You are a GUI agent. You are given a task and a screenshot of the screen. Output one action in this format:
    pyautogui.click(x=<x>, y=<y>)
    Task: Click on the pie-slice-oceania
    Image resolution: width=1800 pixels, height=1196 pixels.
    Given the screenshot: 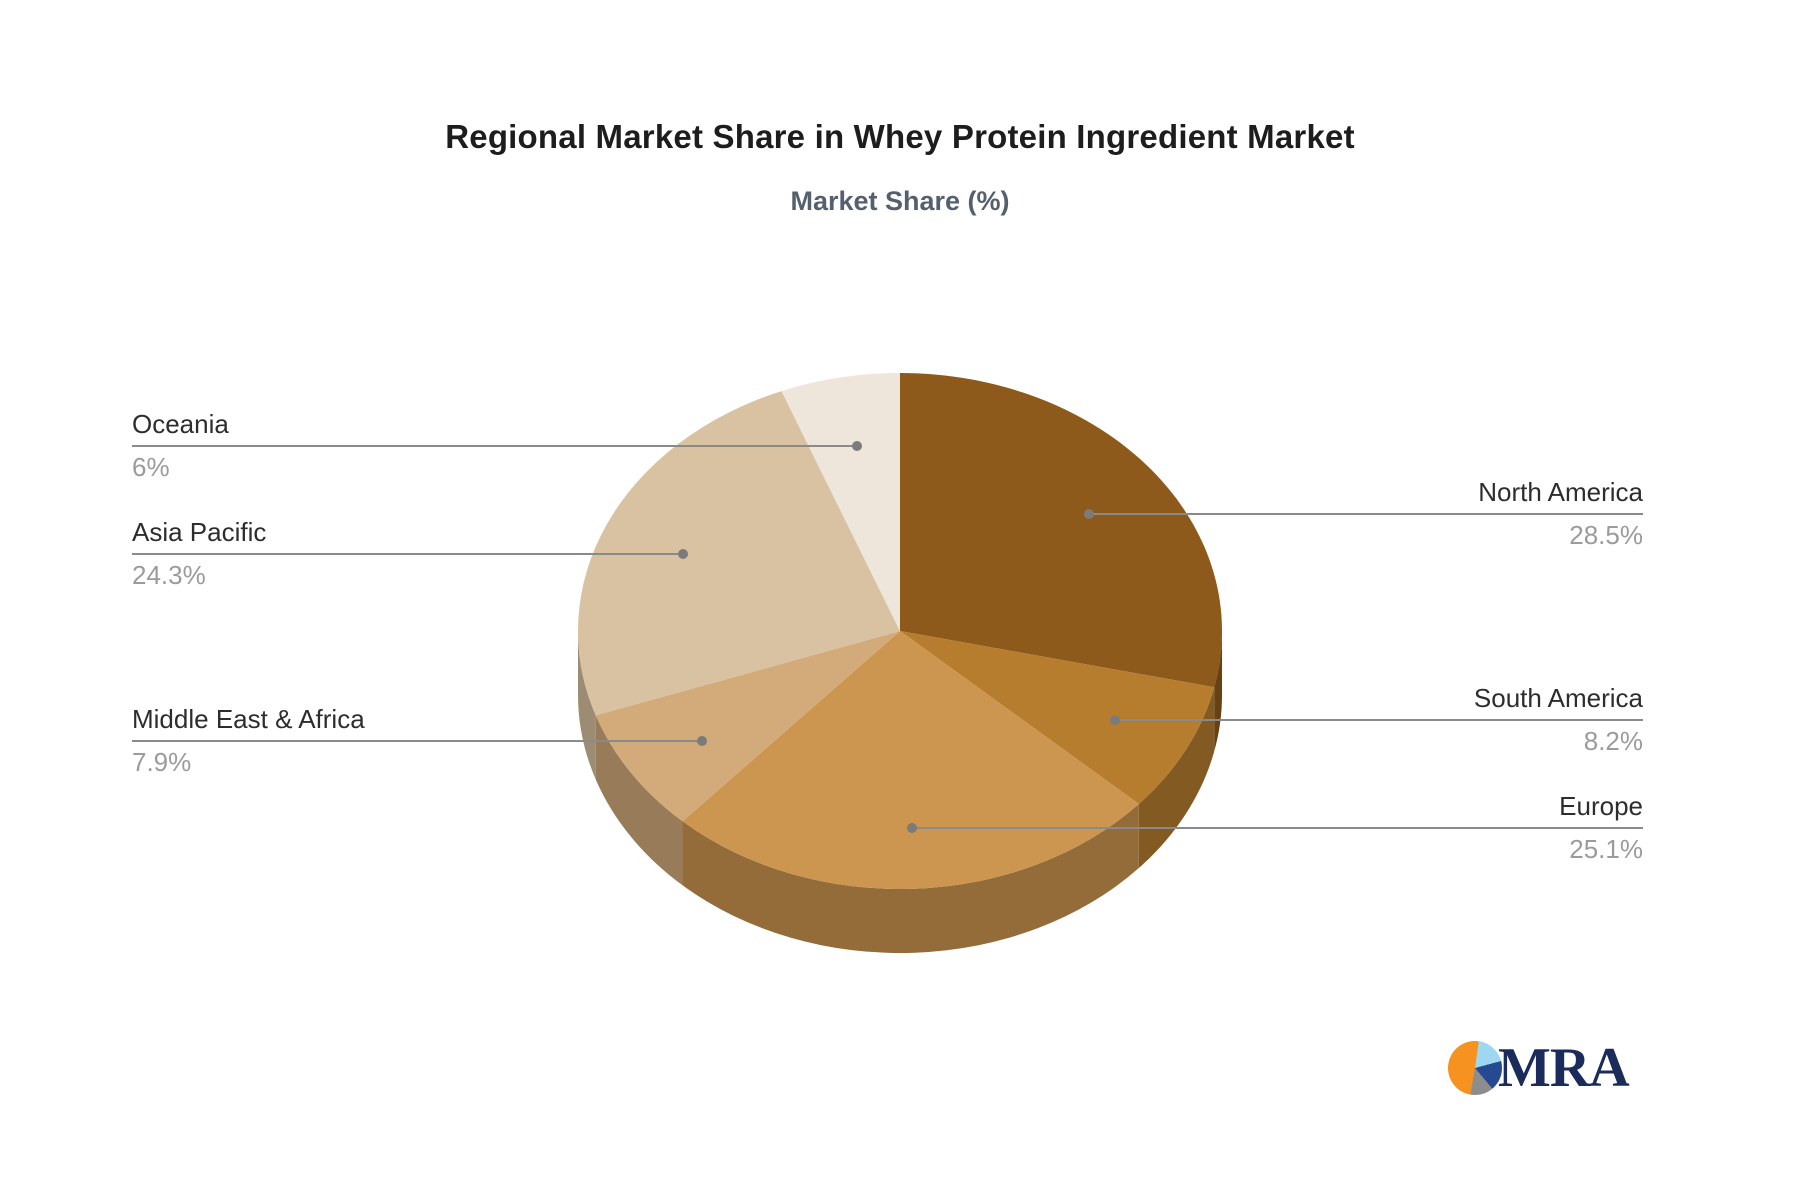 What is the action you would take?
    pyautogui.click(x=840, y=502)
    